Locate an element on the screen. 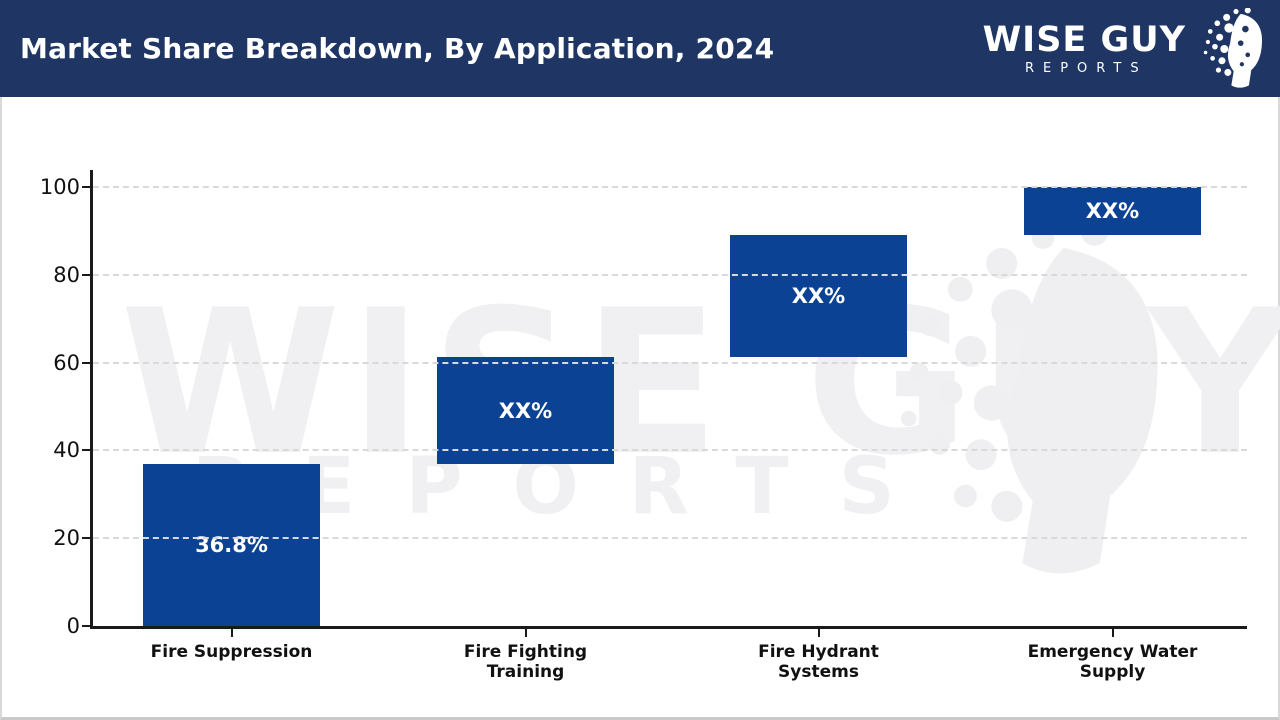  x-axis-line is located at coordinates (668, 627).